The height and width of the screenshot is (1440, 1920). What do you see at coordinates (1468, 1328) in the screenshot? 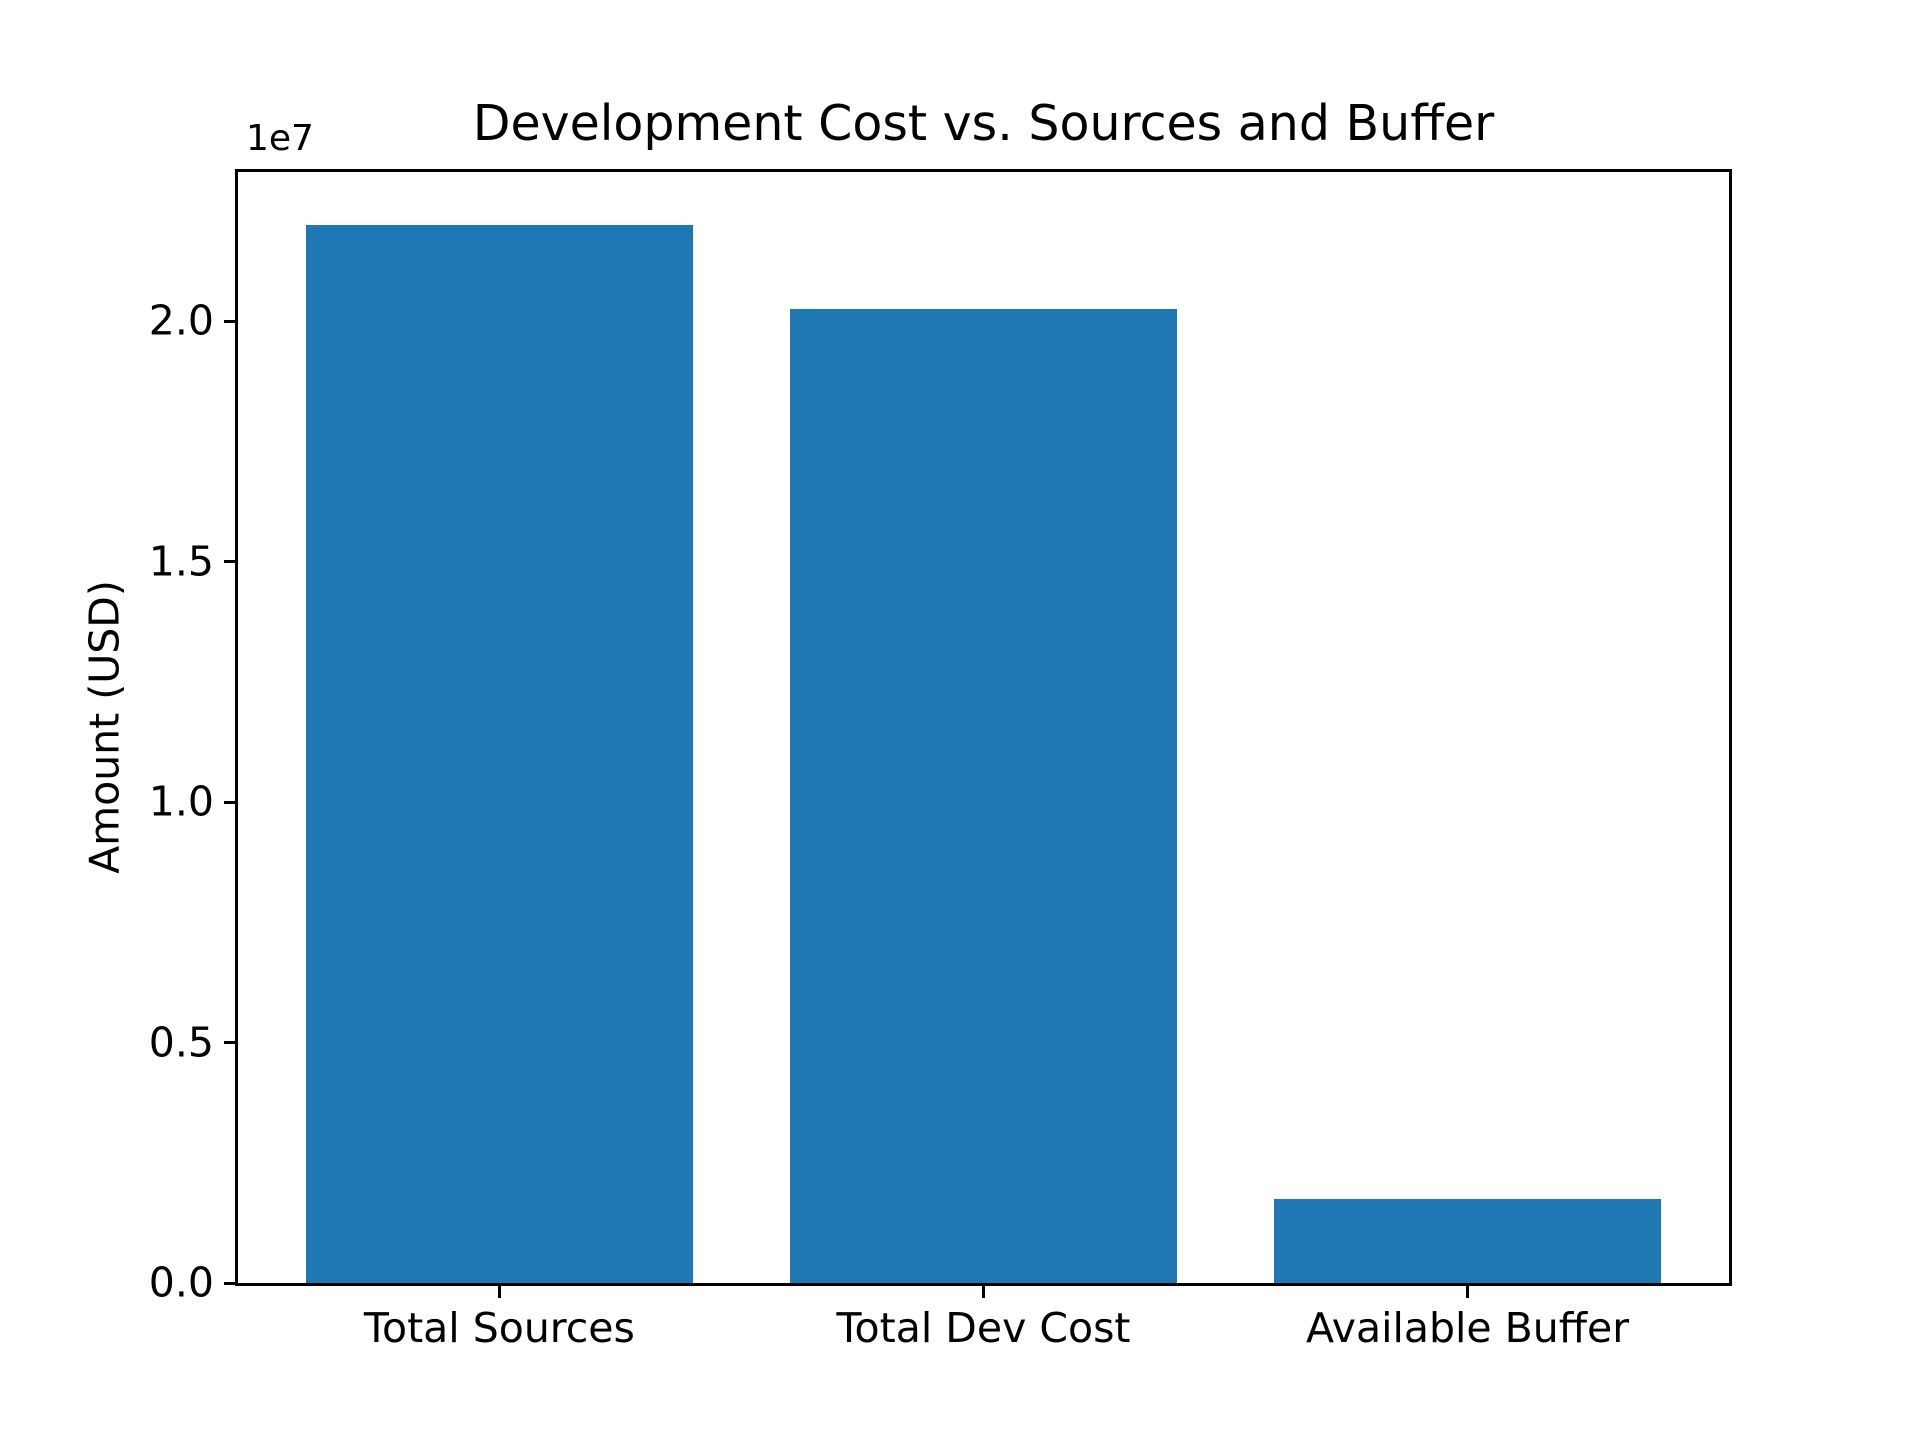
I see `x-tick-label-available-buffer: Available Buffer` at bounding box center [1468, 1328].